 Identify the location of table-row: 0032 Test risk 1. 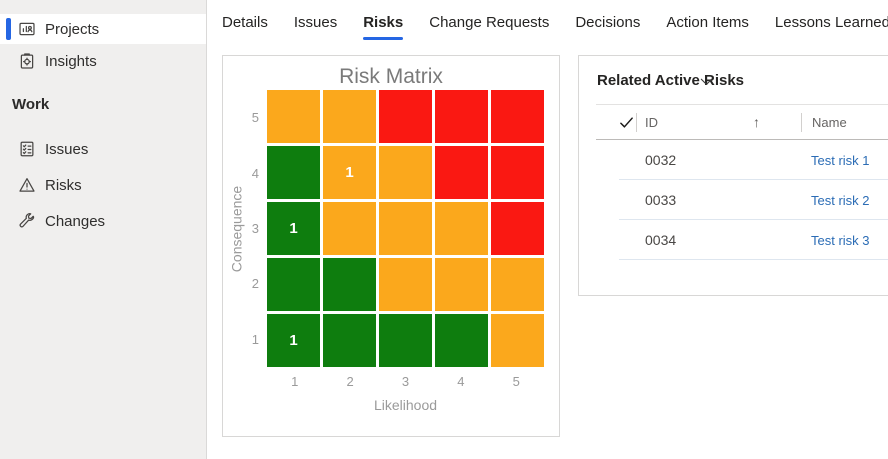
(733, 160).